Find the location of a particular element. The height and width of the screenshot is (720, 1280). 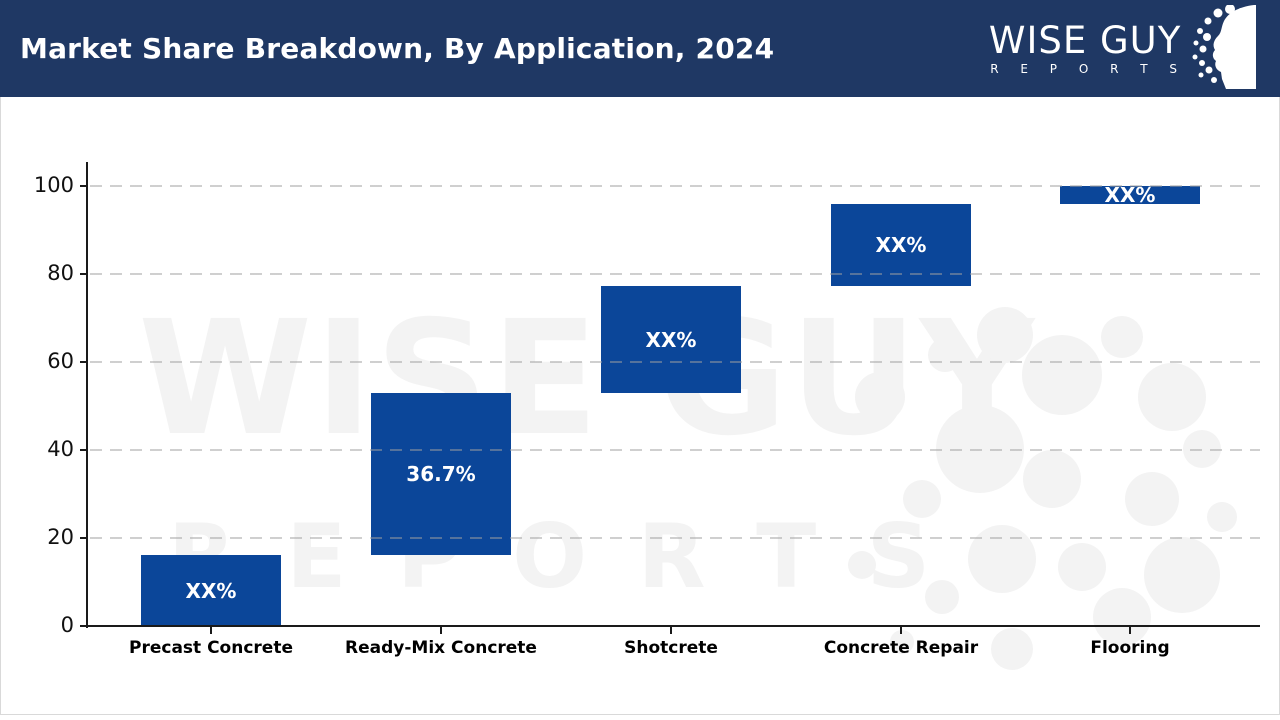

bar-flooring: XX% is located at coordinates (1130, 195).